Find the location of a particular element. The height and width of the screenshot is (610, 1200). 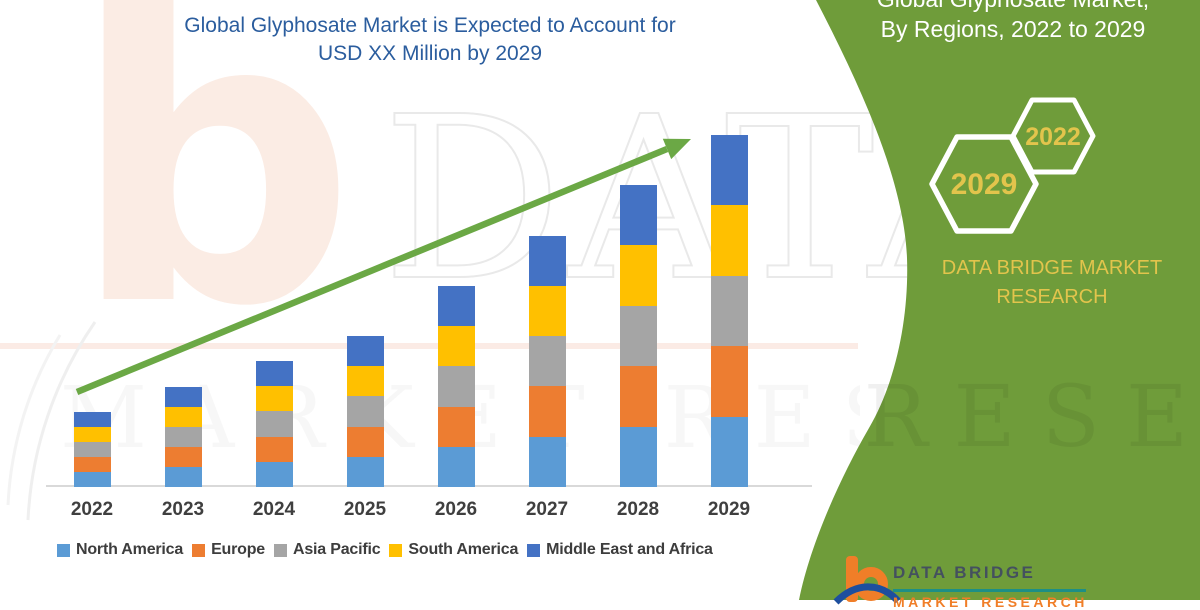

legend-item-europe: Europe is located at coordinates (228, 550).